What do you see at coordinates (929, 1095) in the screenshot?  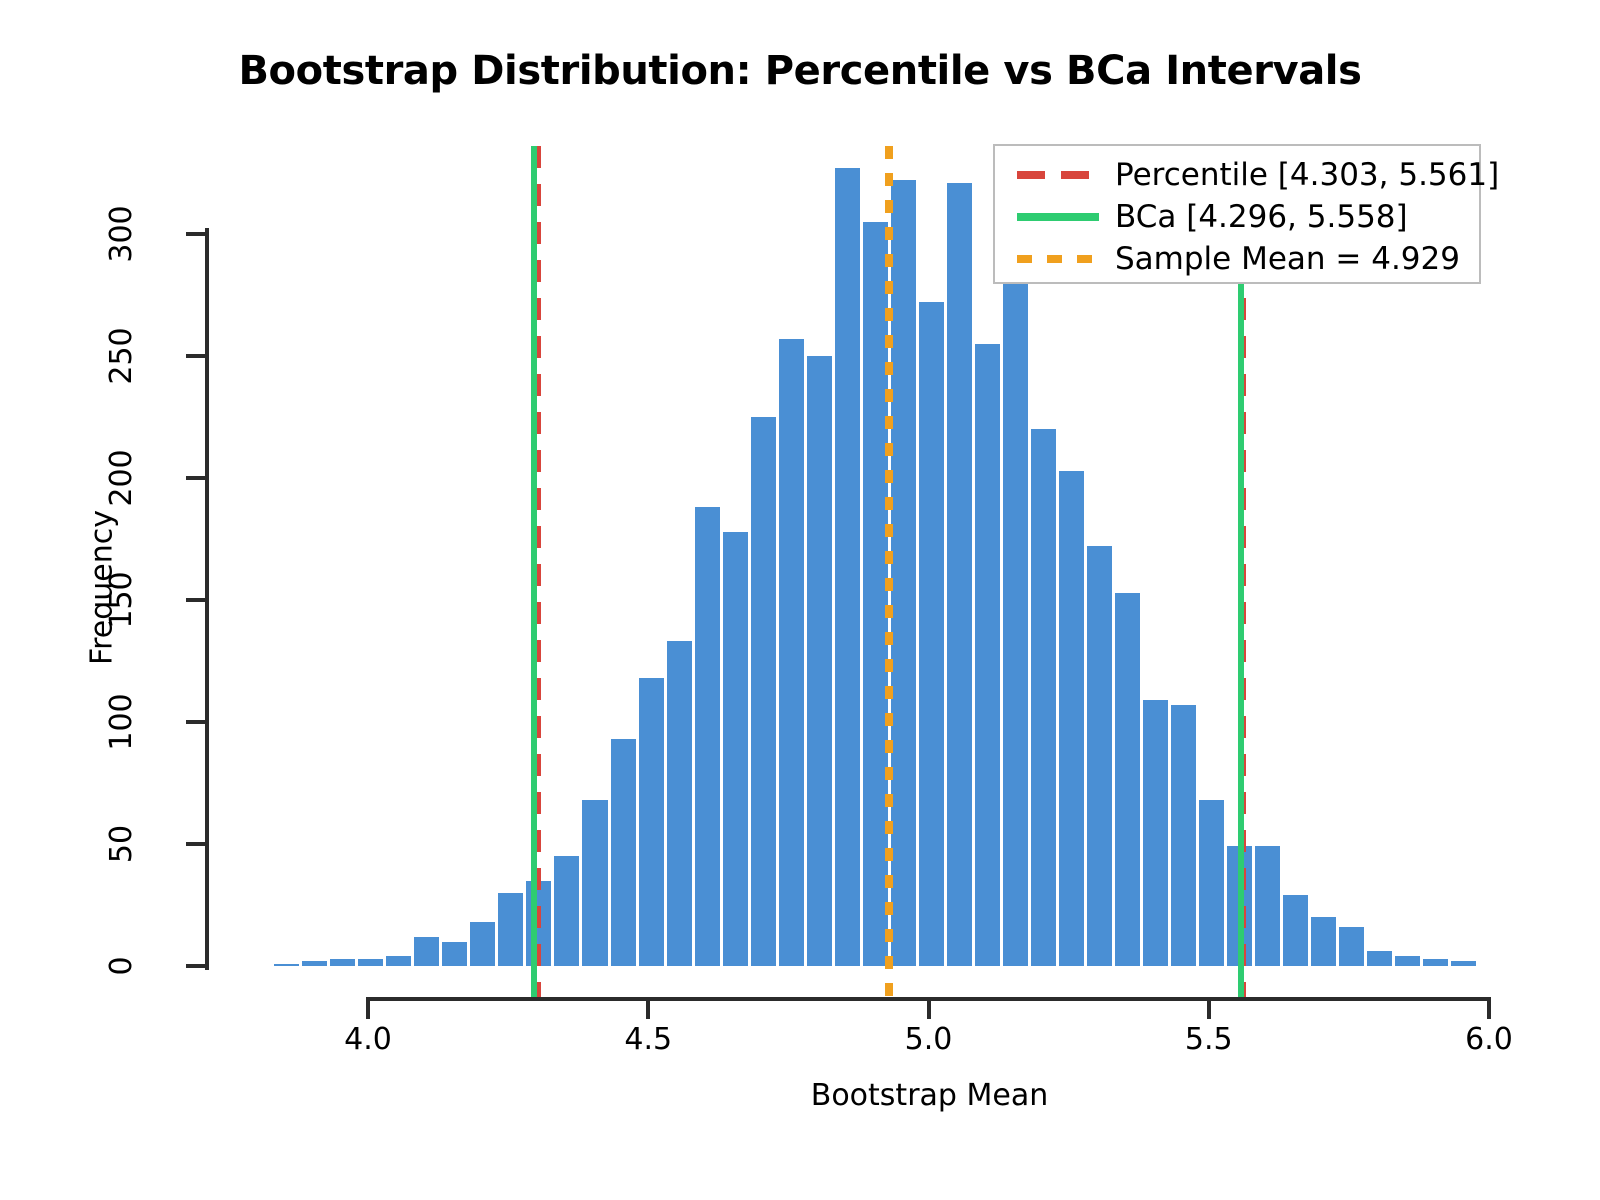 I see `x-axis-title: Bootstrap Mean` at bounding box center [929, 1095].